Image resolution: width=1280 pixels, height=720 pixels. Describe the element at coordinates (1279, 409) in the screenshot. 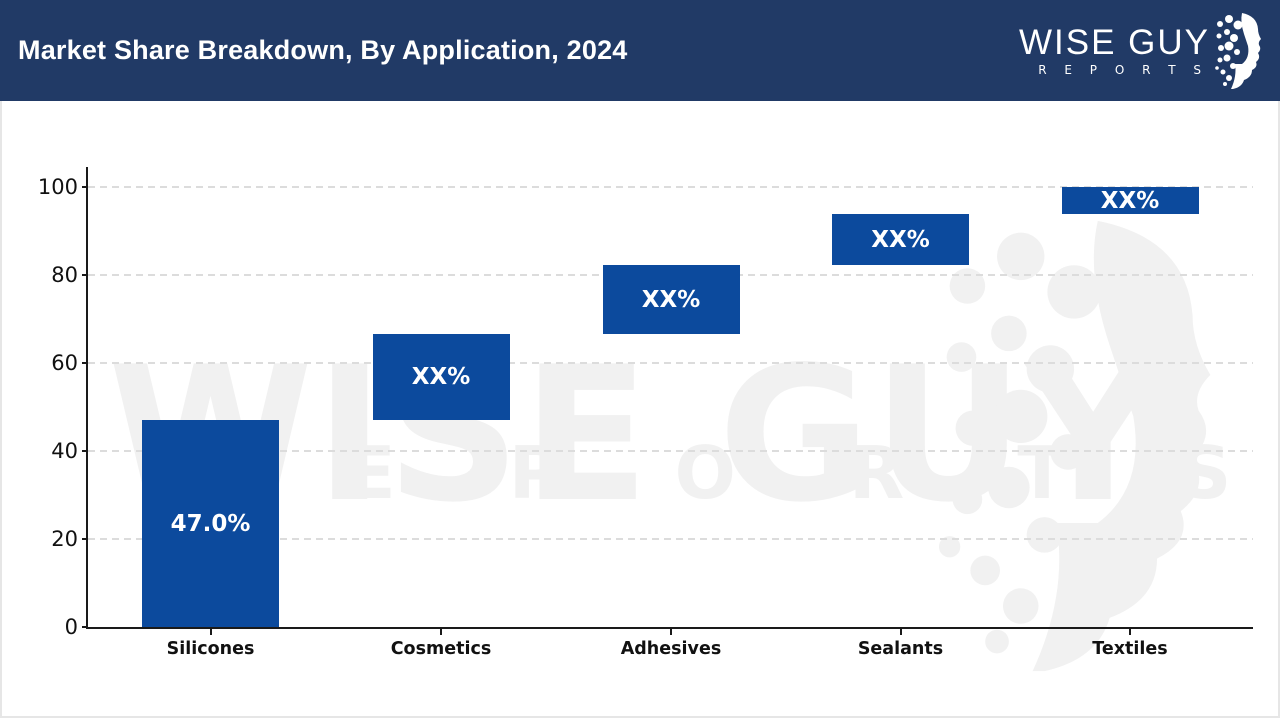

I see `right-border` at that location.